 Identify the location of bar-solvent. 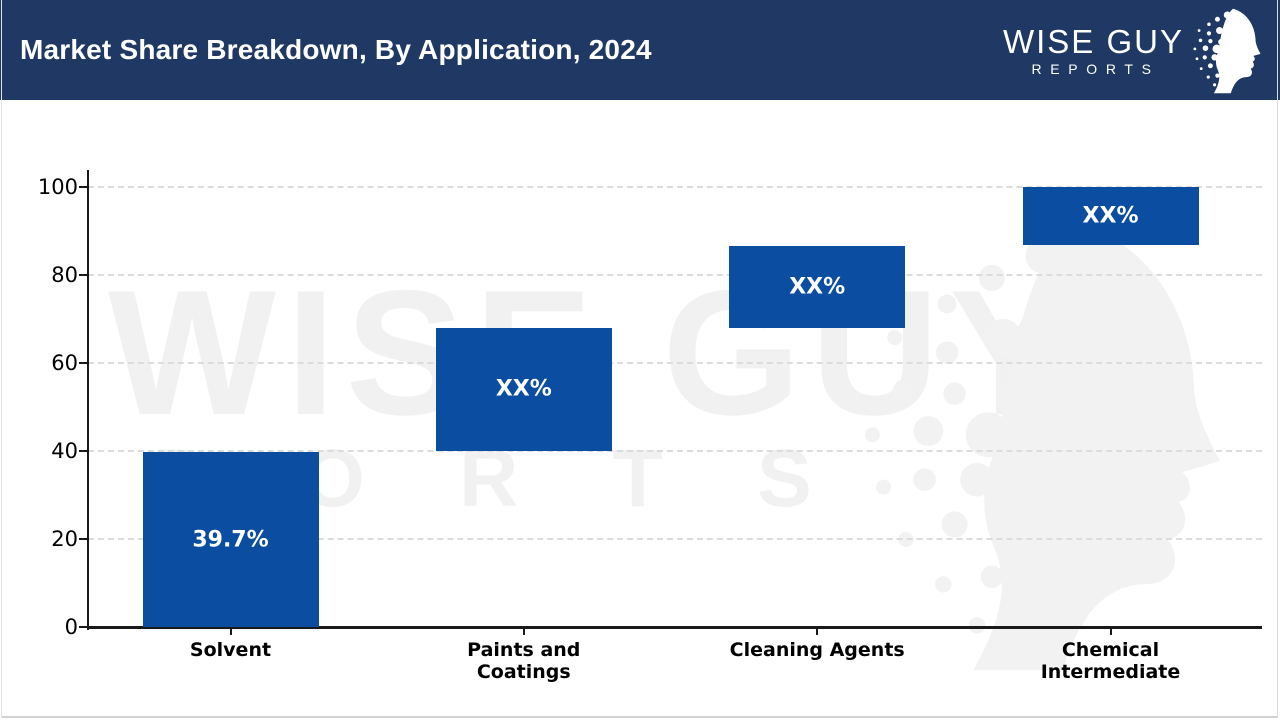
(230, 539).